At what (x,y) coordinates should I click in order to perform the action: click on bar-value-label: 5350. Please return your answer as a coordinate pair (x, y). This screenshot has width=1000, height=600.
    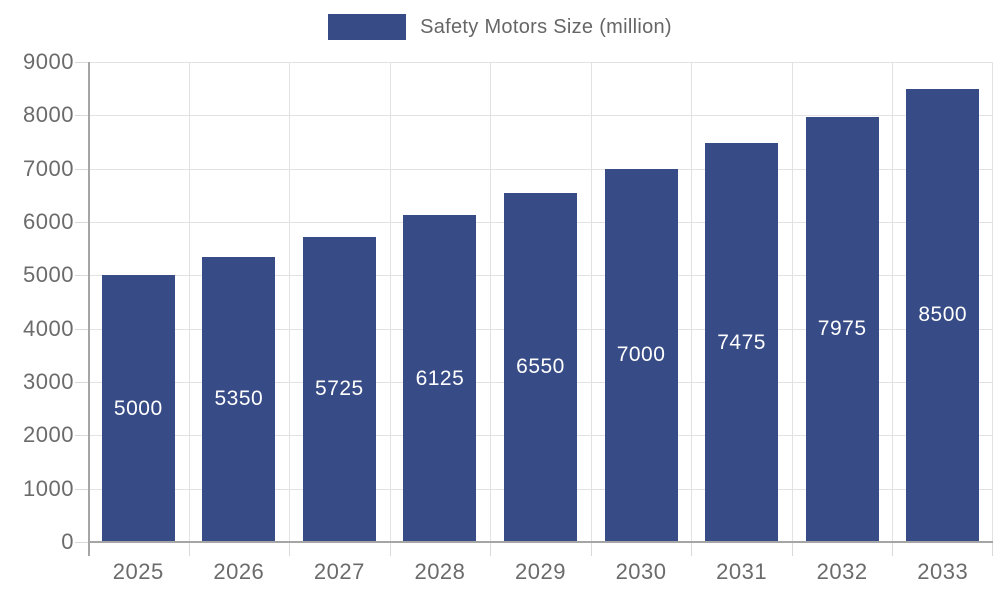
    Looking at the image, I should click on (239, 399).